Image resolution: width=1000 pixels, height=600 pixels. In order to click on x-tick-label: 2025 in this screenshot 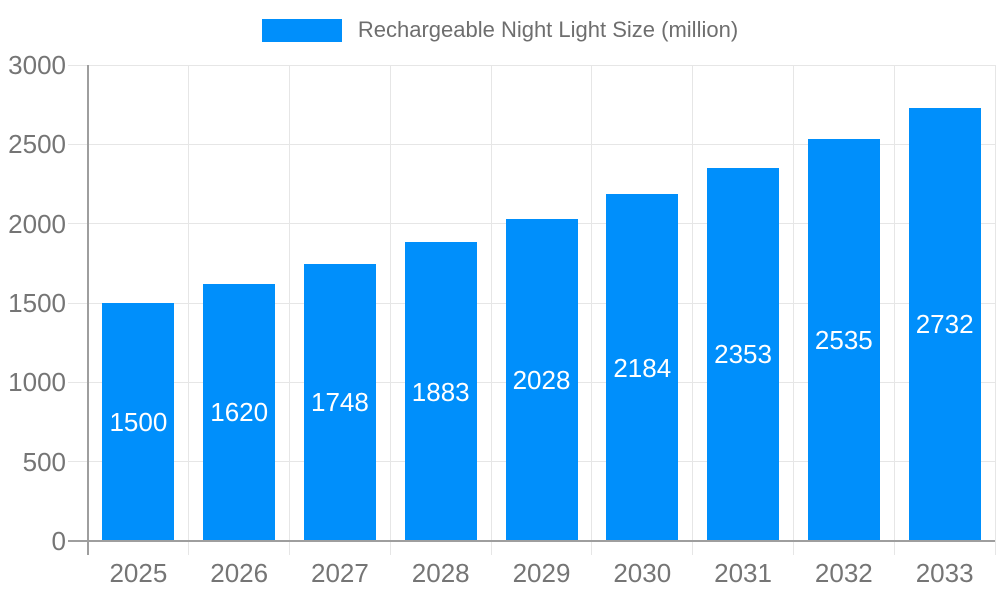, I will do `click(138, 573)`.